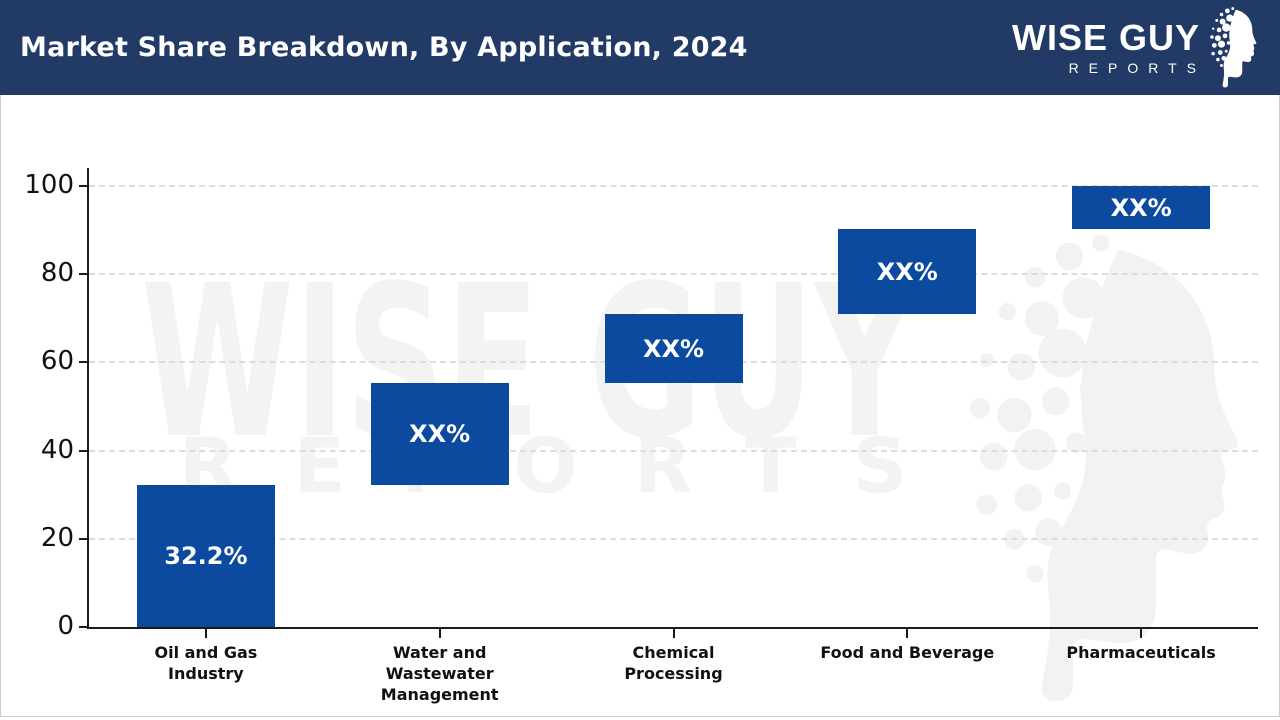  Describe the element at coordinates (57, 449) in the screenshot. I see `y-axis-tick-label: 40` at that location.